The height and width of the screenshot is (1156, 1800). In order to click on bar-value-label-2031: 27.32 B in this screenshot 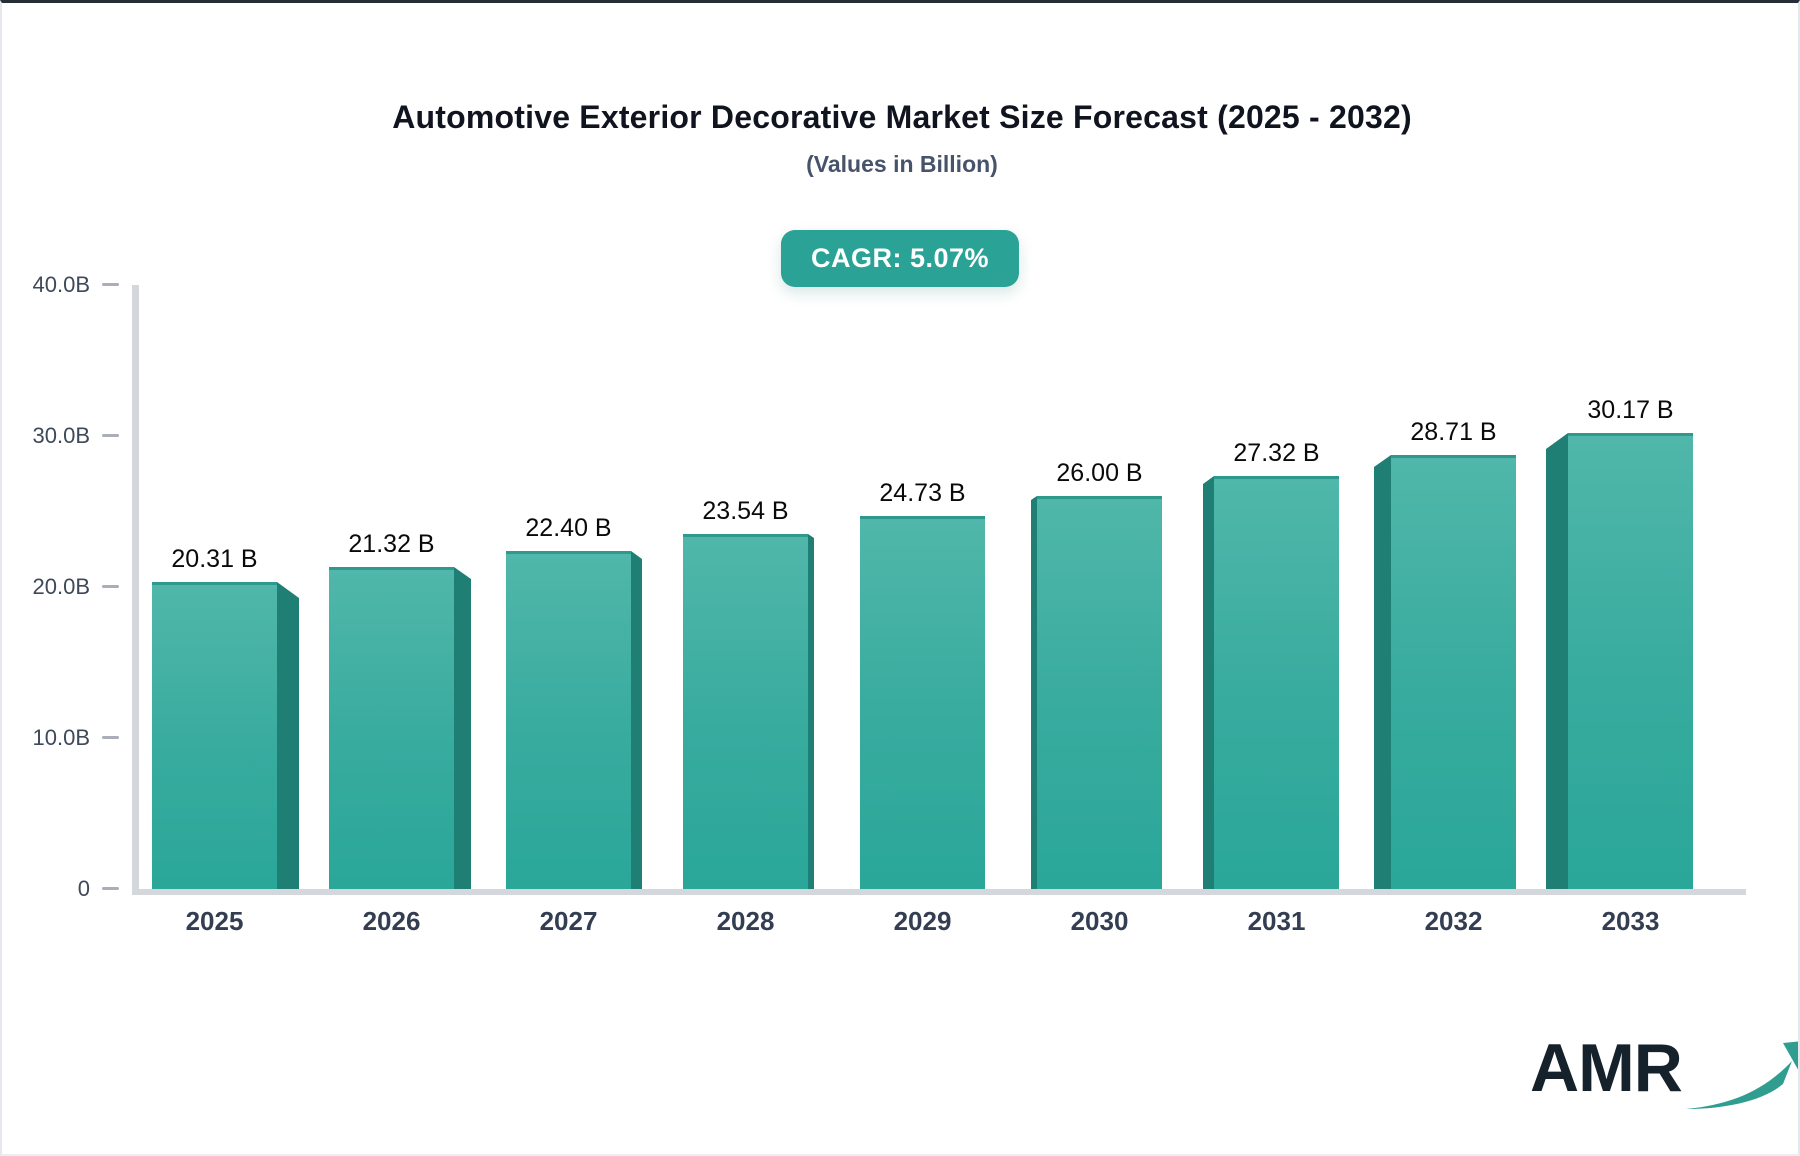, I will do `click(1276, 453)`.